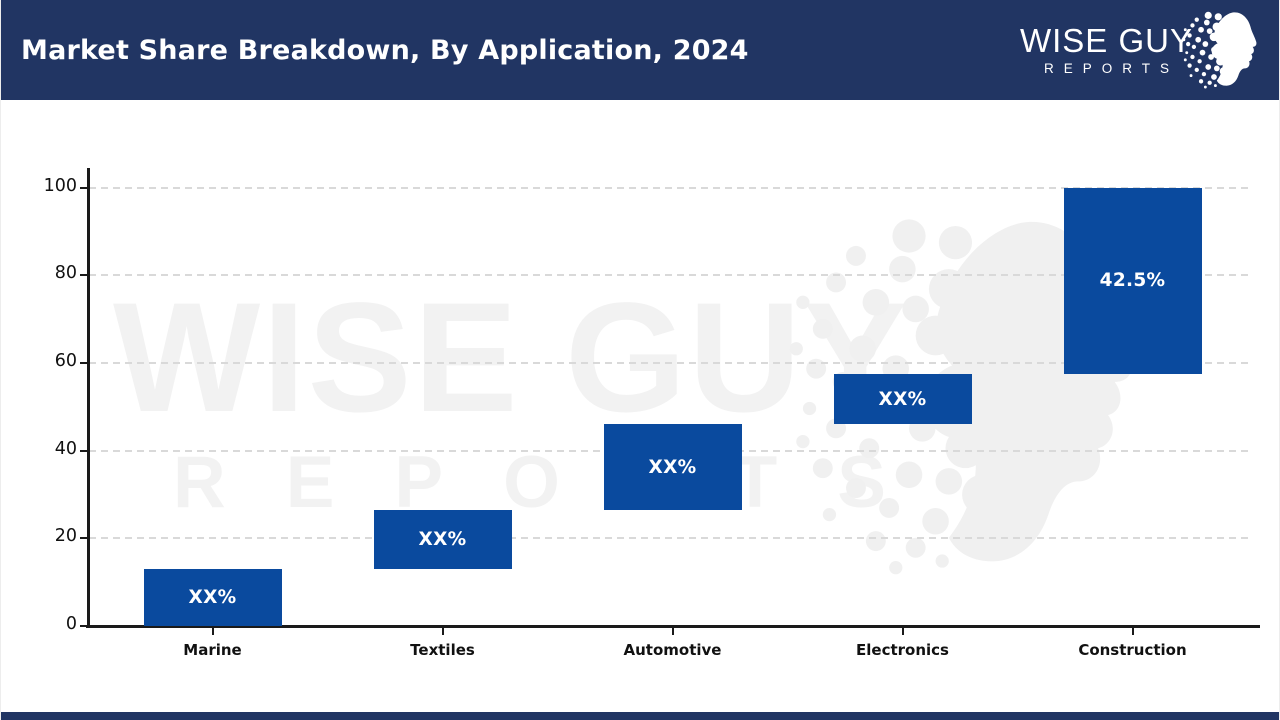 This screenshot has width=1280, height=720. What do you see at coordinates (1219, 49) in the screenshot?
I see `face-profile-dots-icon` at bounding box center [1219, 49].